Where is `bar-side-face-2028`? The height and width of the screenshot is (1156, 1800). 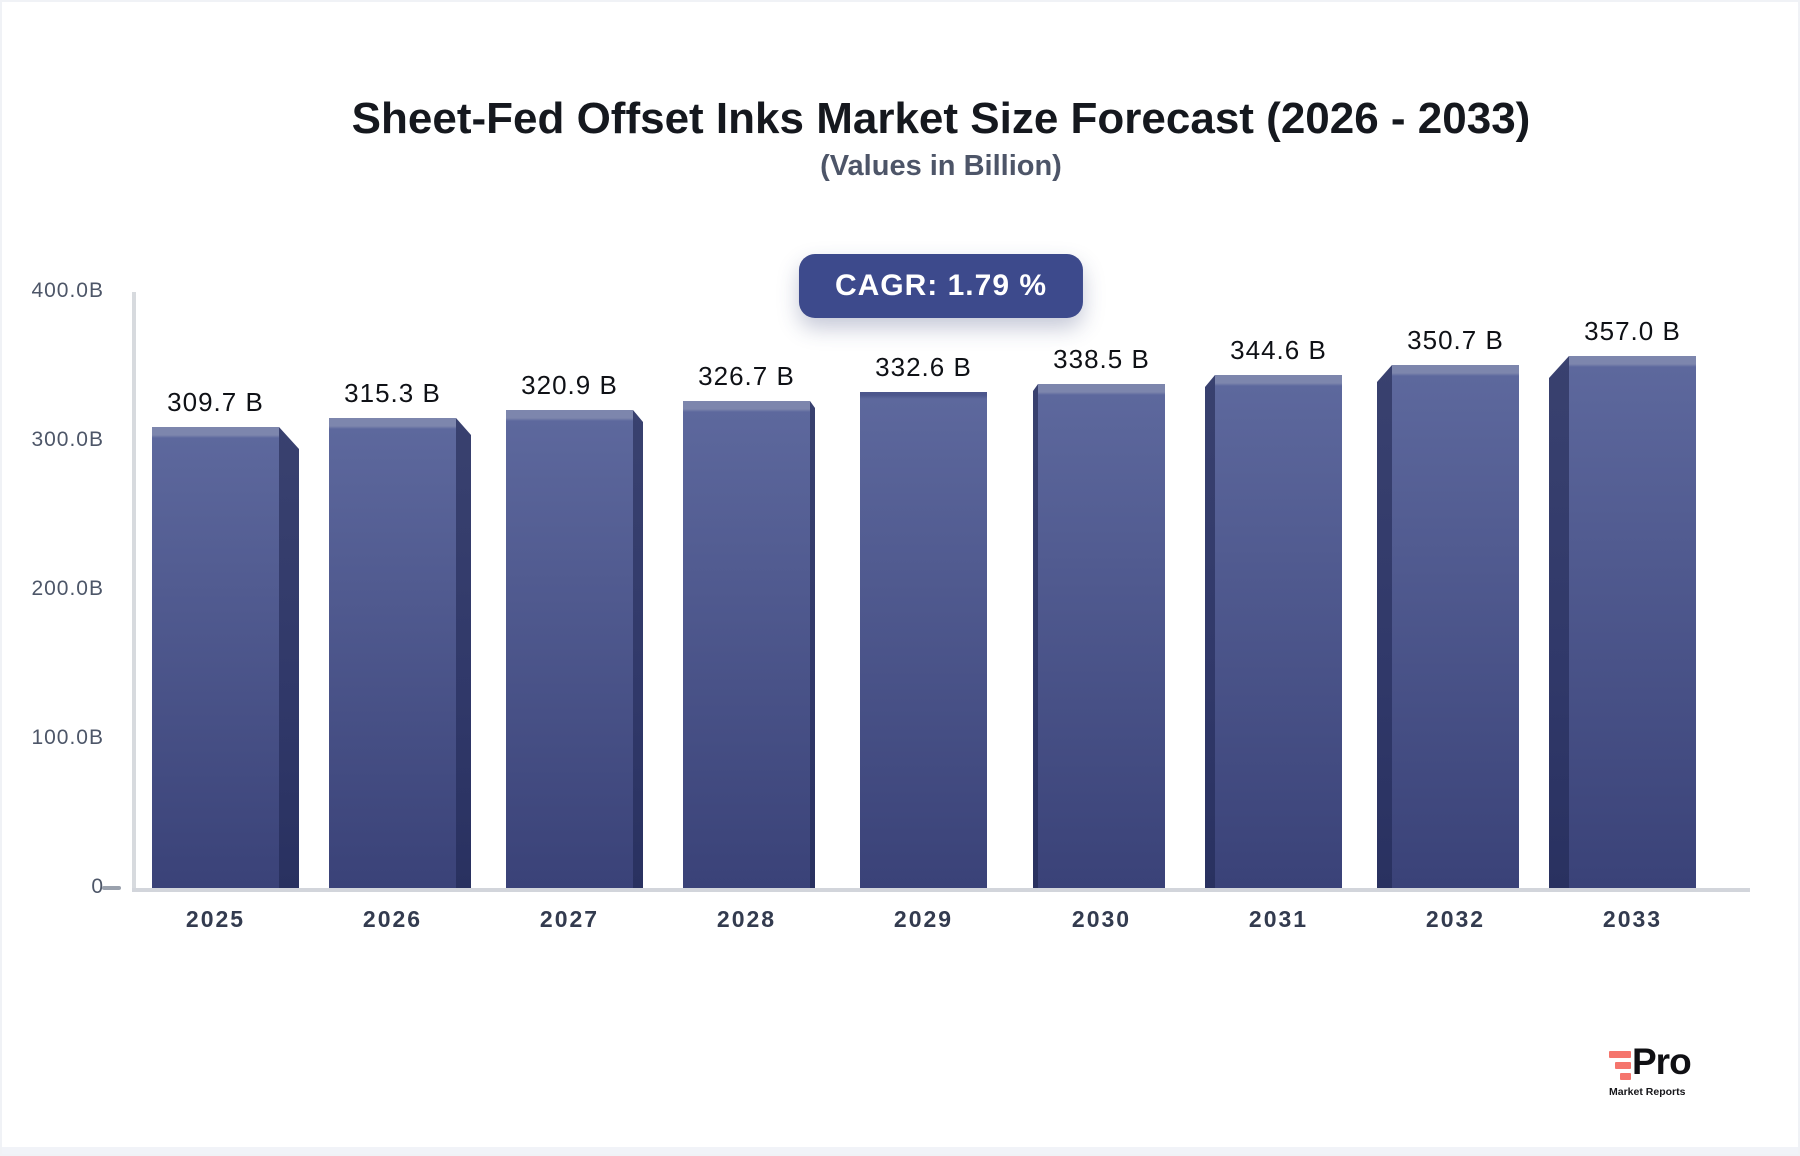
bar-side-face-2028 is located at coordinates (812, 644).